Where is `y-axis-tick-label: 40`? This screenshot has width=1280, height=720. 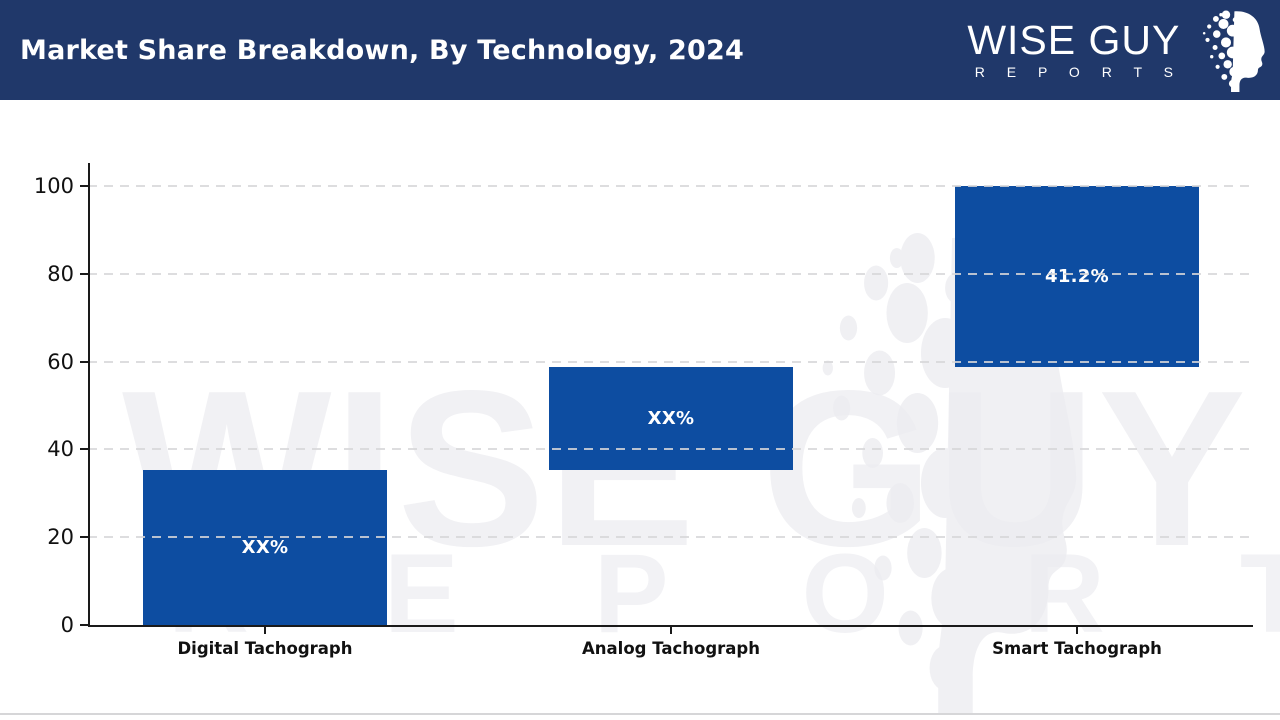
y-axis-tick-label: 40 is located at coordinates (60, 449).